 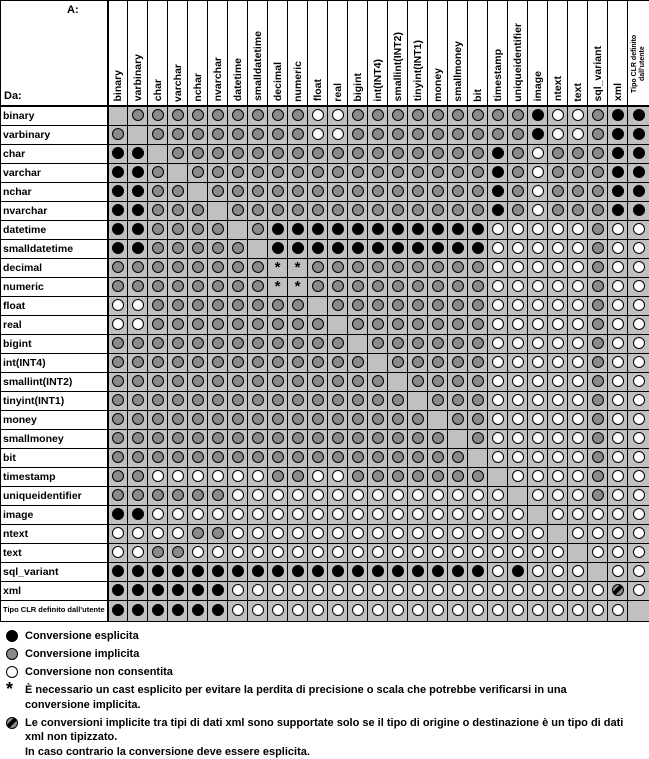 What do you see at coordinates (478, 95) in the screenshot?
I see `column-header-label: bit` at bounding box center [478, 95].